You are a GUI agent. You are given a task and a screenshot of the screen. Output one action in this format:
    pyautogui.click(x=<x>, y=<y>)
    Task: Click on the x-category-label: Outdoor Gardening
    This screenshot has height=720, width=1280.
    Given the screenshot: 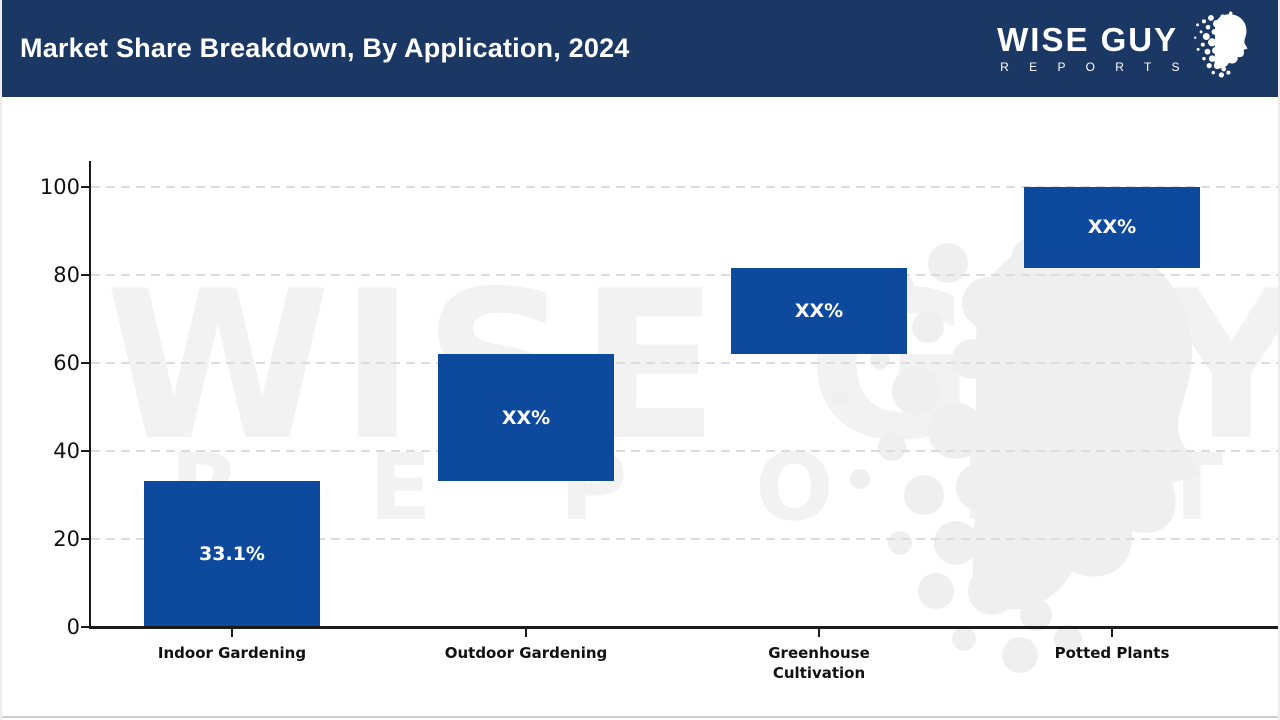 What is the action you would take?
    pyautogui.click(x=526, y=653)
    